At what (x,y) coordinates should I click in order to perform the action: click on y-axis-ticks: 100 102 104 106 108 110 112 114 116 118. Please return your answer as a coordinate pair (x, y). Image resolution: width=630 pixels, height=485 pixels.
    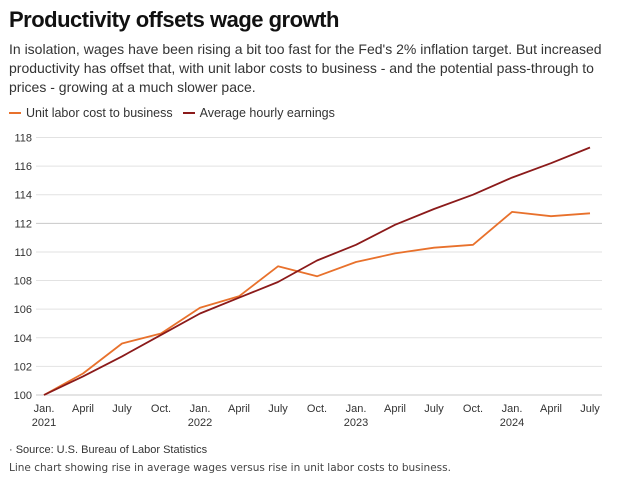
    Looking at the image, I should click on (23, 268).